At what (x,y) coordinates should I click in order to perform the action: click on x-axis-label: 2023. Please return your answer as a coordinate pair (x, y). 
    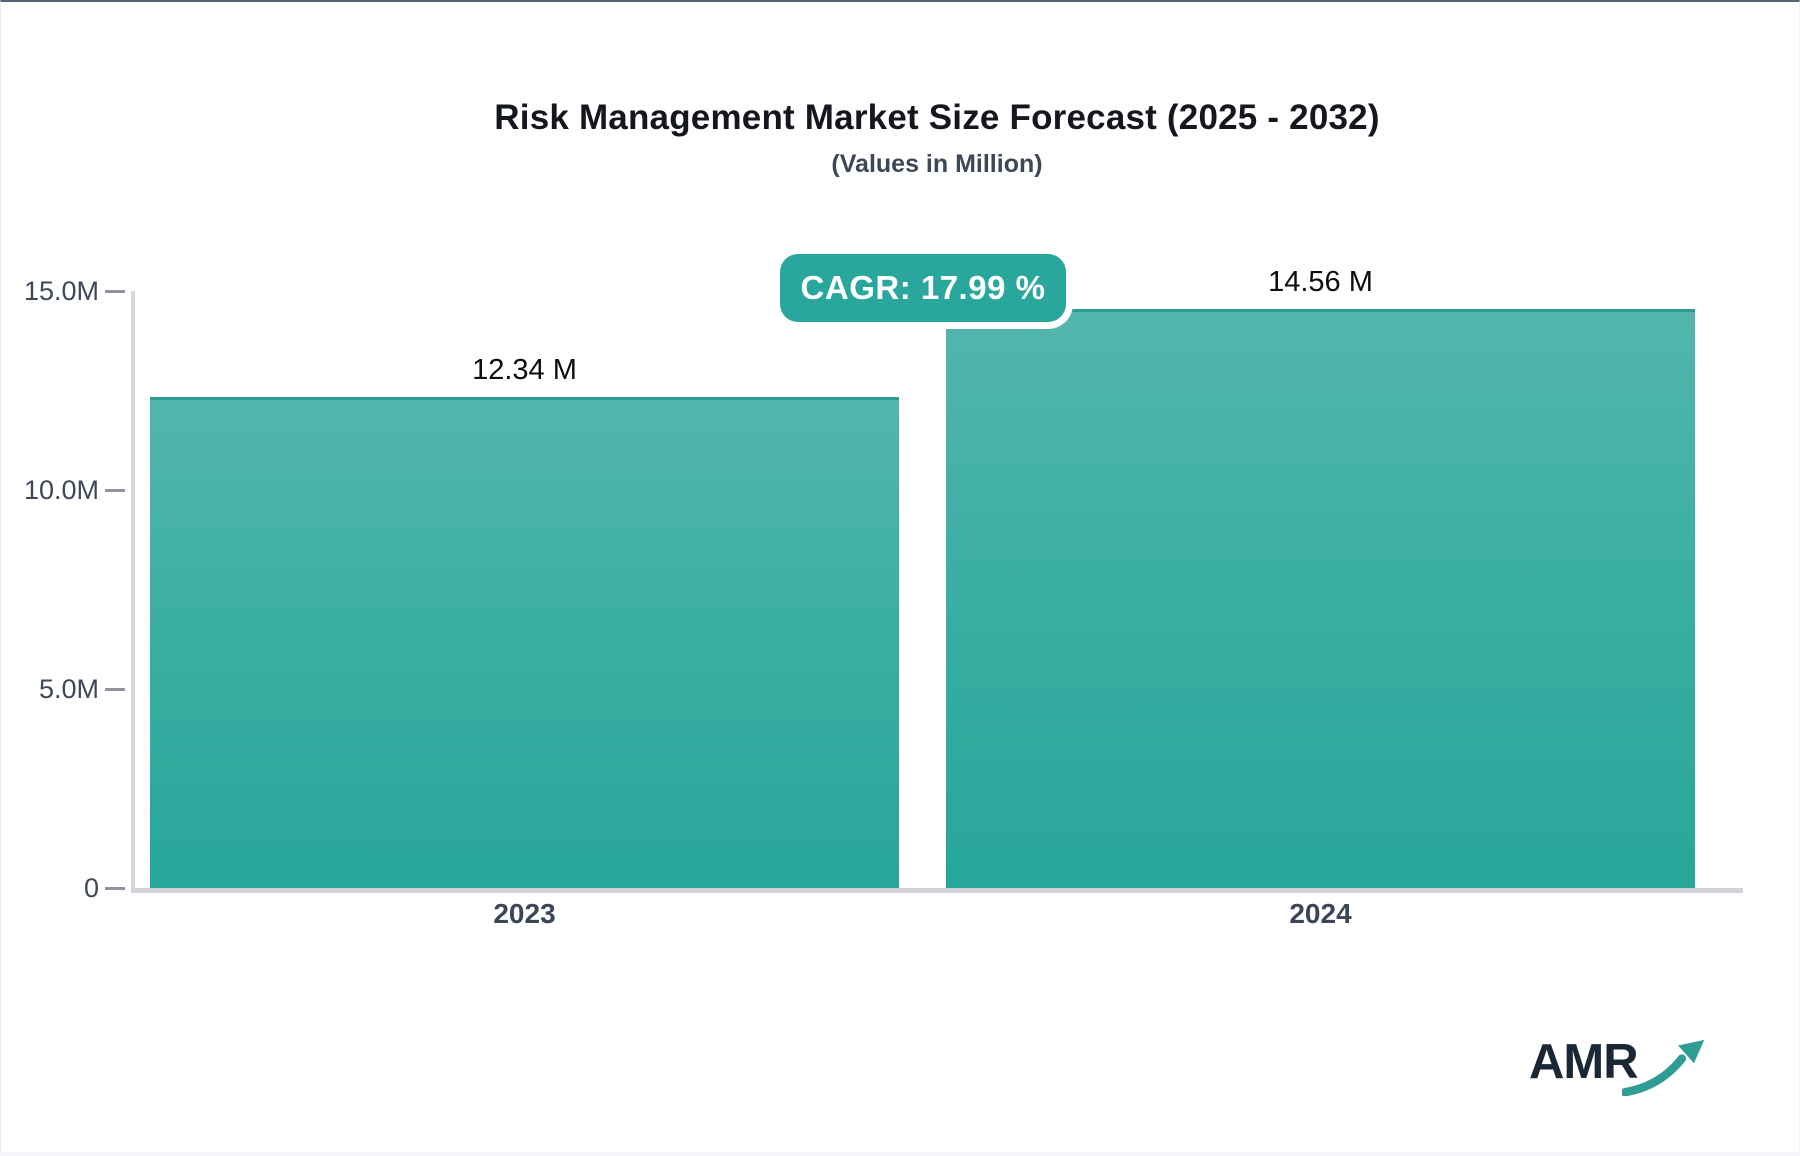
    Looking at the image, I should click on (524, 913).